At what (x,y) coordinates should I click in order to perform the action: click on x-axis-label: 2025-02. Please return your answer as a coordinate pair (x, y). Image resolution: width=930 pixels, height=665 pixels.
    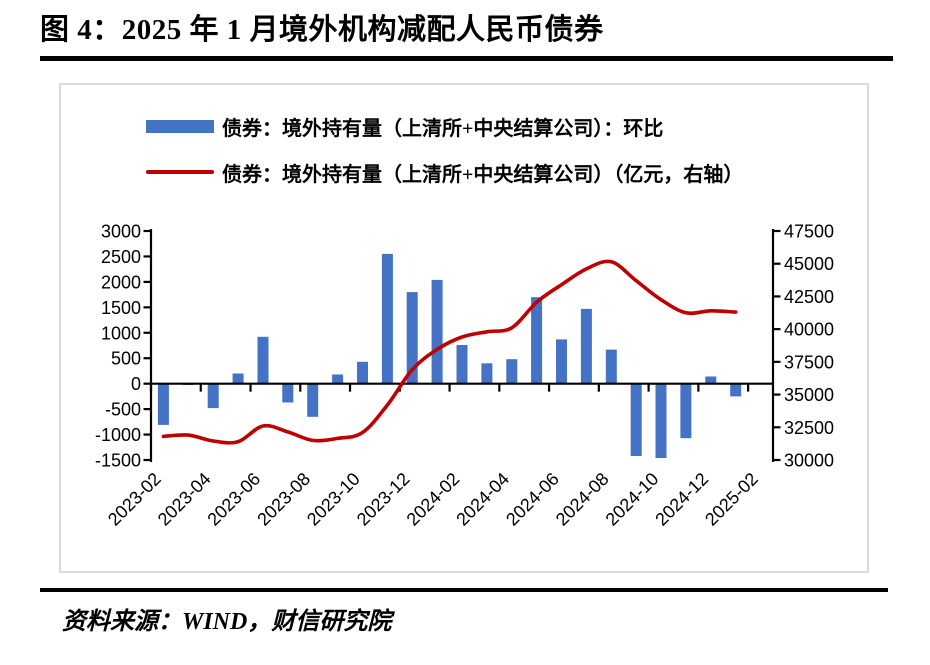
    Looking at the image, I should click on (731, 499).